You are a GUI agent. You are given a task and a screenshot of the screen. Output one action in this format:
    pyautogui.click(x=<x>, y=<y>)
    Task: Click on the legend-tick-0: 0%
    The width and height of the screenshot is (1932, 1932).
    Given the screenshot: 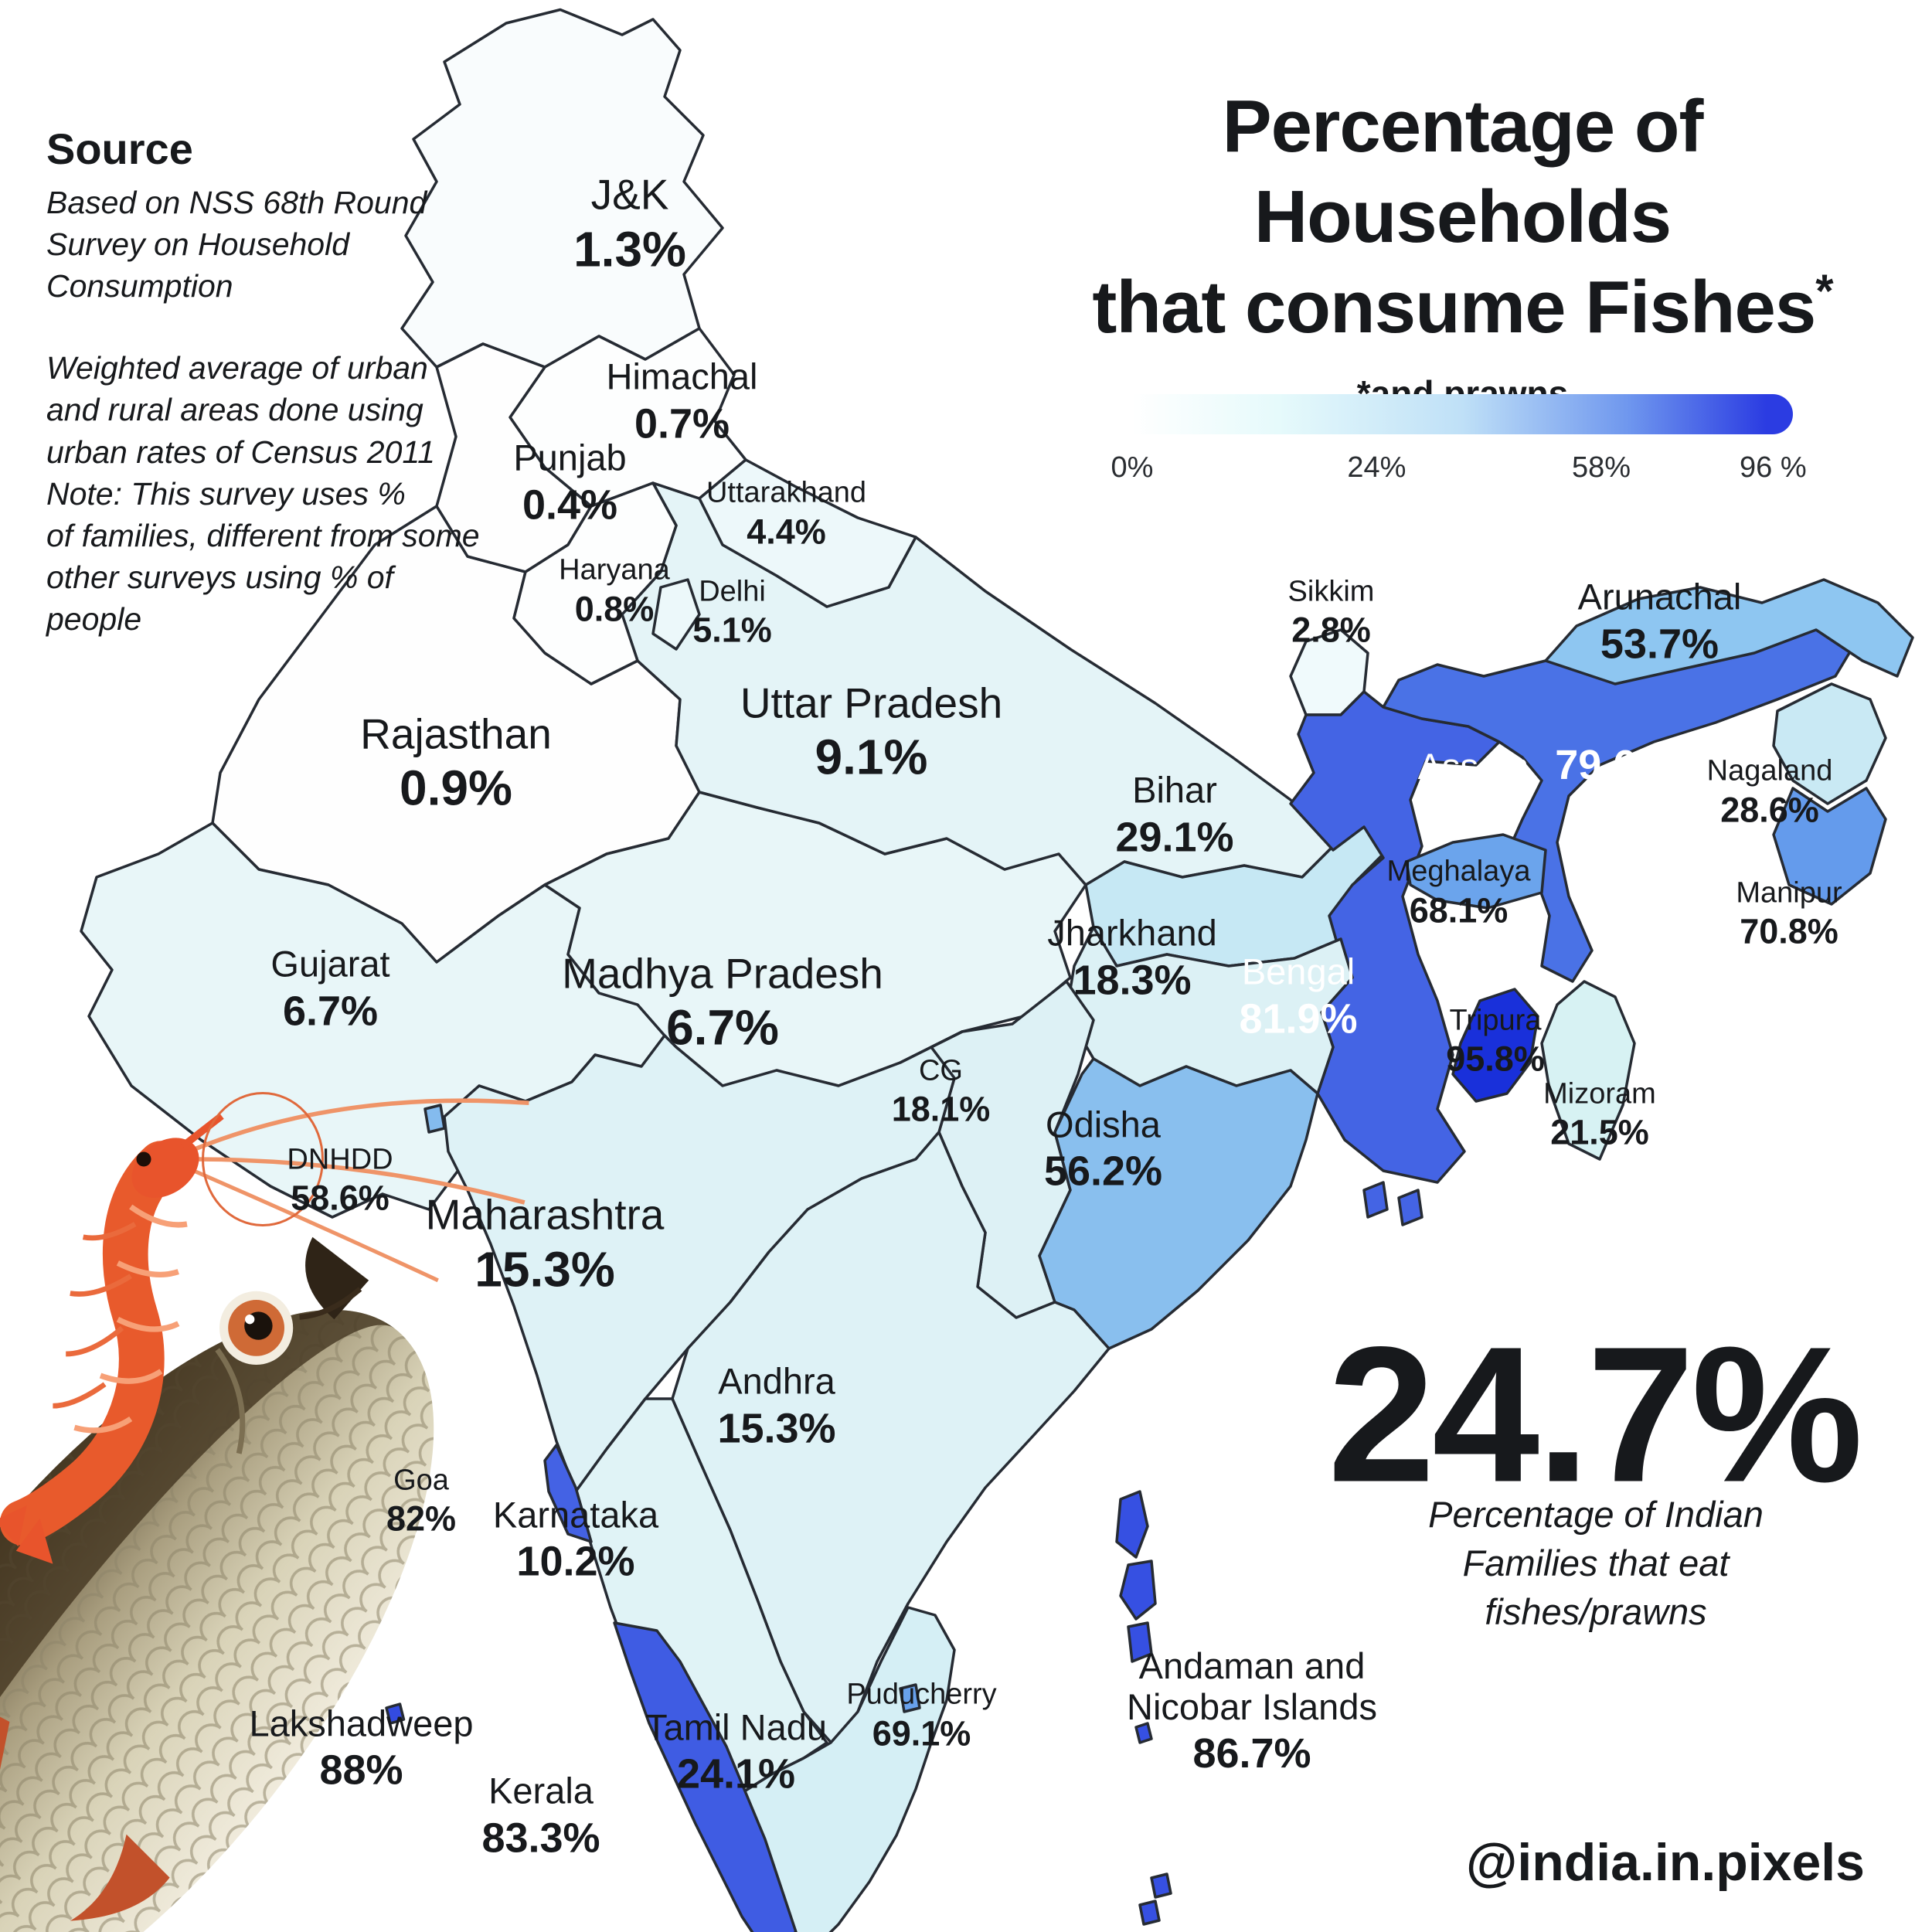 What is the action you would take?
    pyautogui.click(x=1133, y=468)
    